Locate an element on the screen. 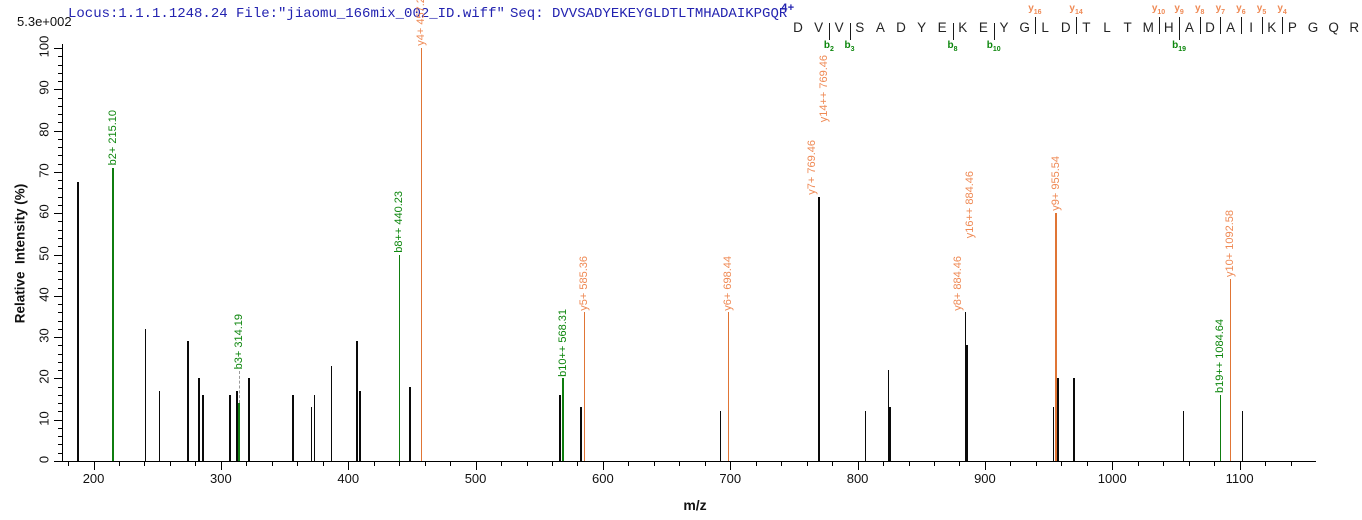 Image resolution: width=1362 pixels, height=520 pixels. y-ion-marker: y5 is located at coordinates (1261, 9).